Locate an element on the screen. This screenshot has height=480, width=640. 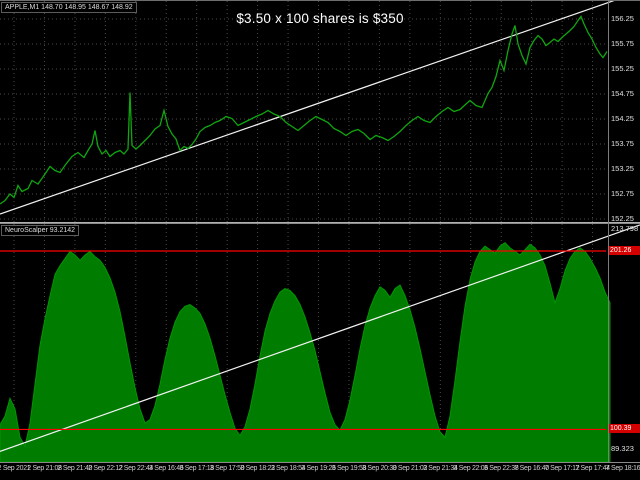
time-axis-label: 3 Sep 19:26 is located at coordinates (318, 468).